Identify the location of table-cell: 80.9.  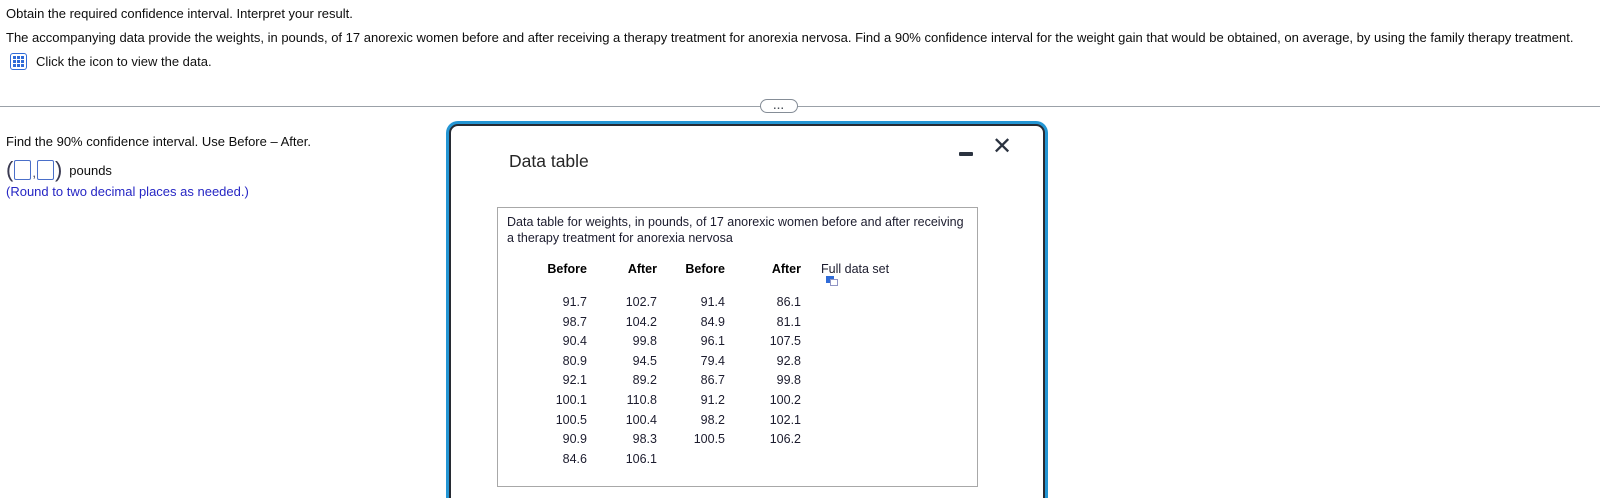
(574, 360).